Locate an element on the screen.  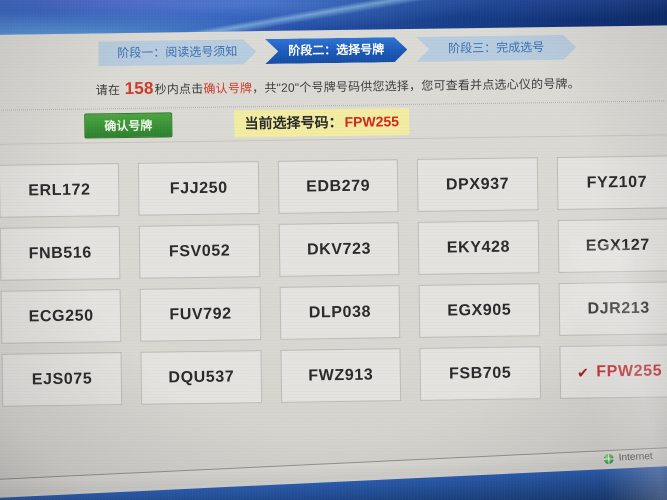
plate-code: DQU537 is located at coordinates (201, 376).